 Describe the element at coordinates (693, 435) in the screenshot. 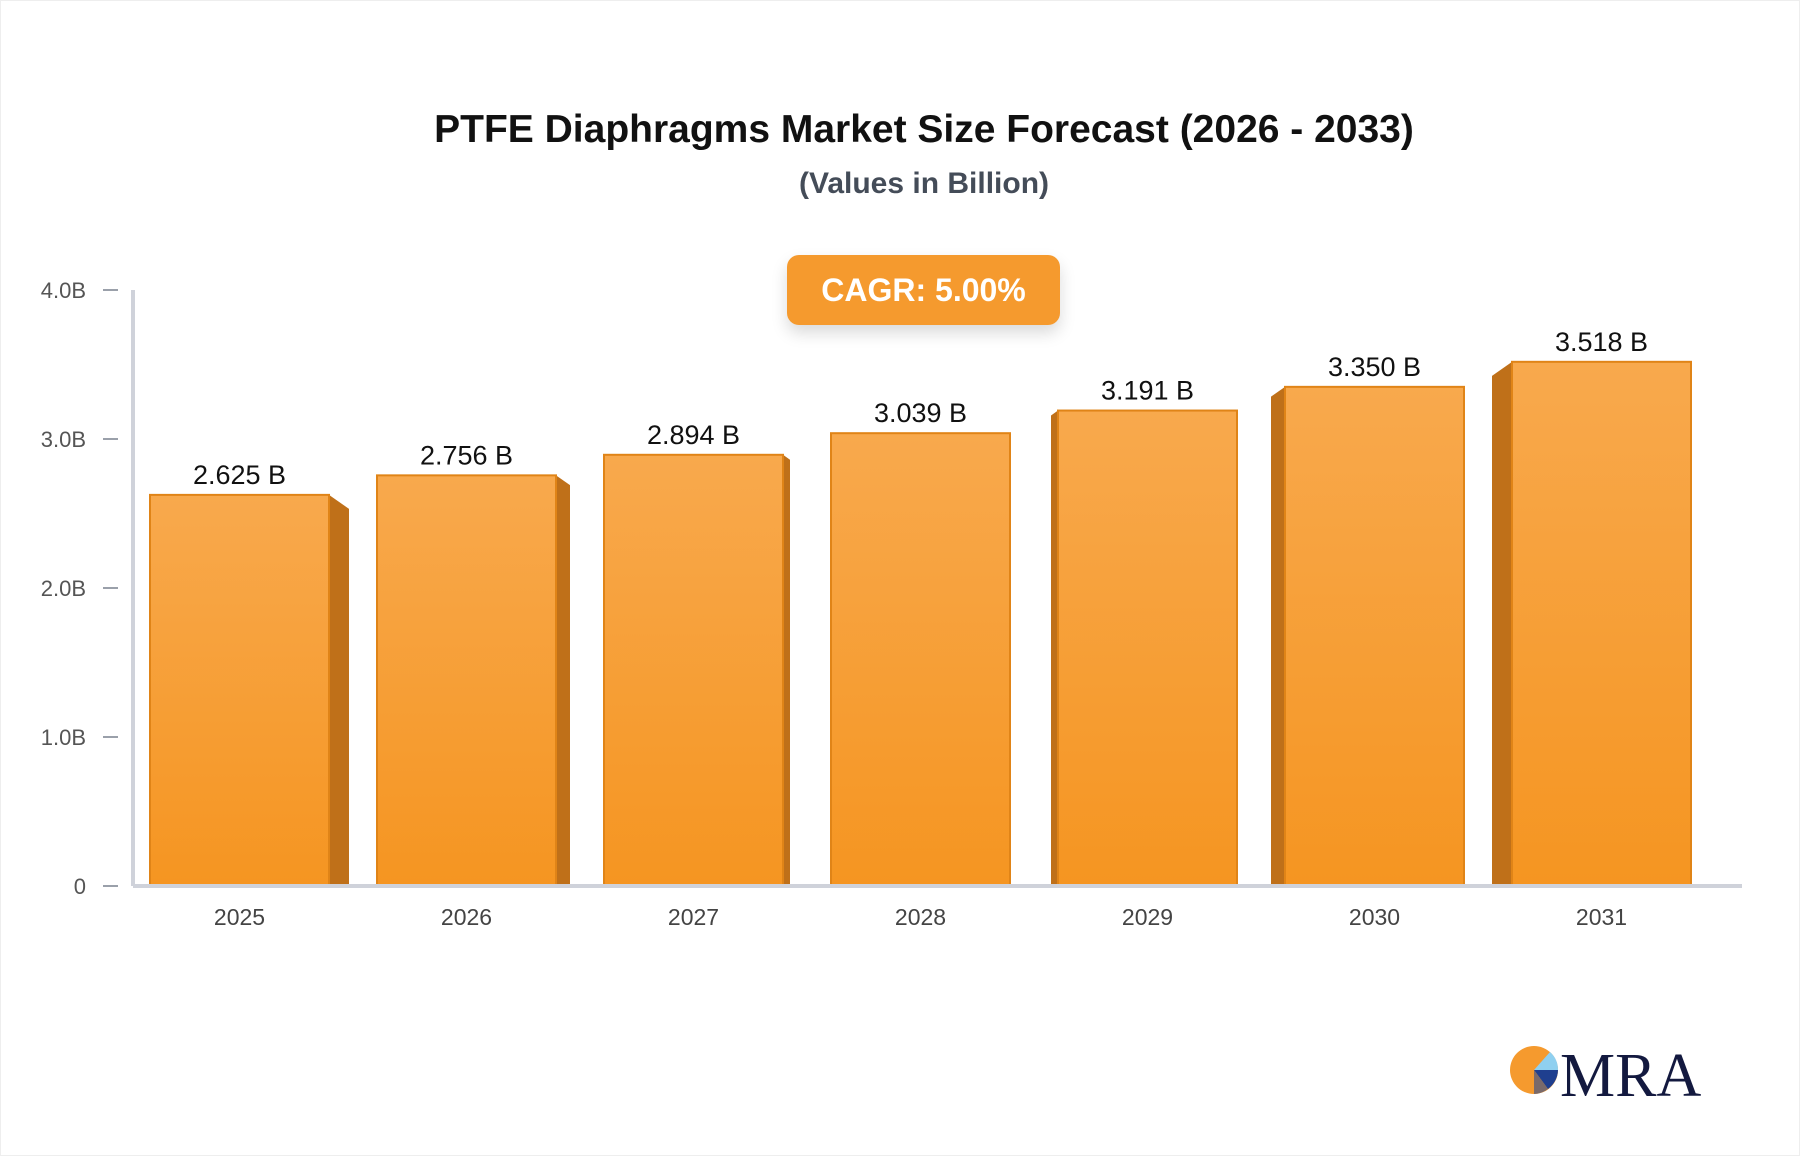

I see `data-label: 2.894 B` at that location.